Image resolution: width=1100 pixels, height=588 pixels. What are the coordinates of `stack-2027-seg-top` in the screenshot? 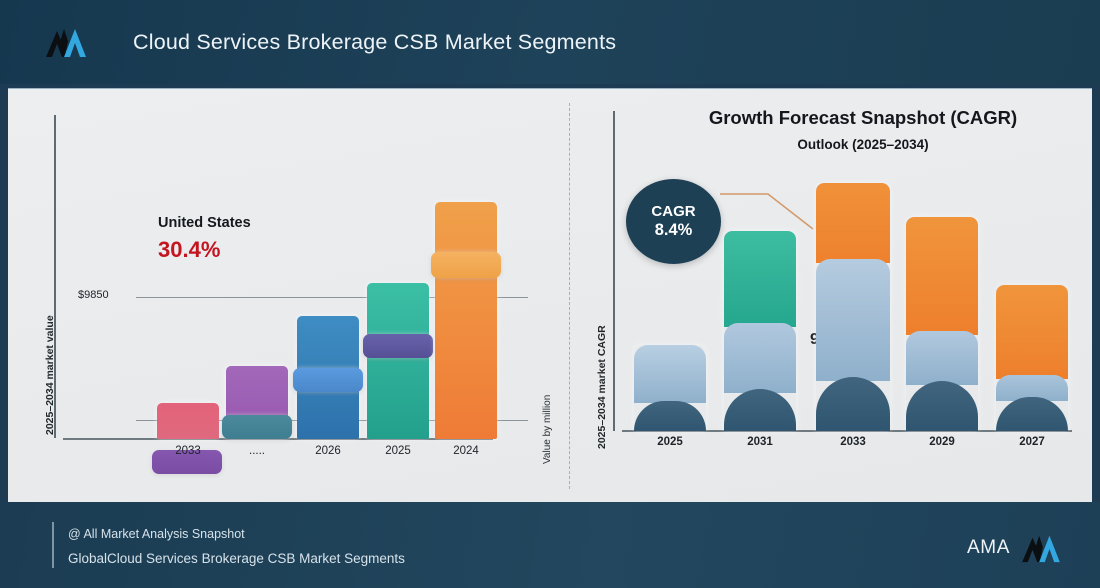 It's located at (1032, 332).